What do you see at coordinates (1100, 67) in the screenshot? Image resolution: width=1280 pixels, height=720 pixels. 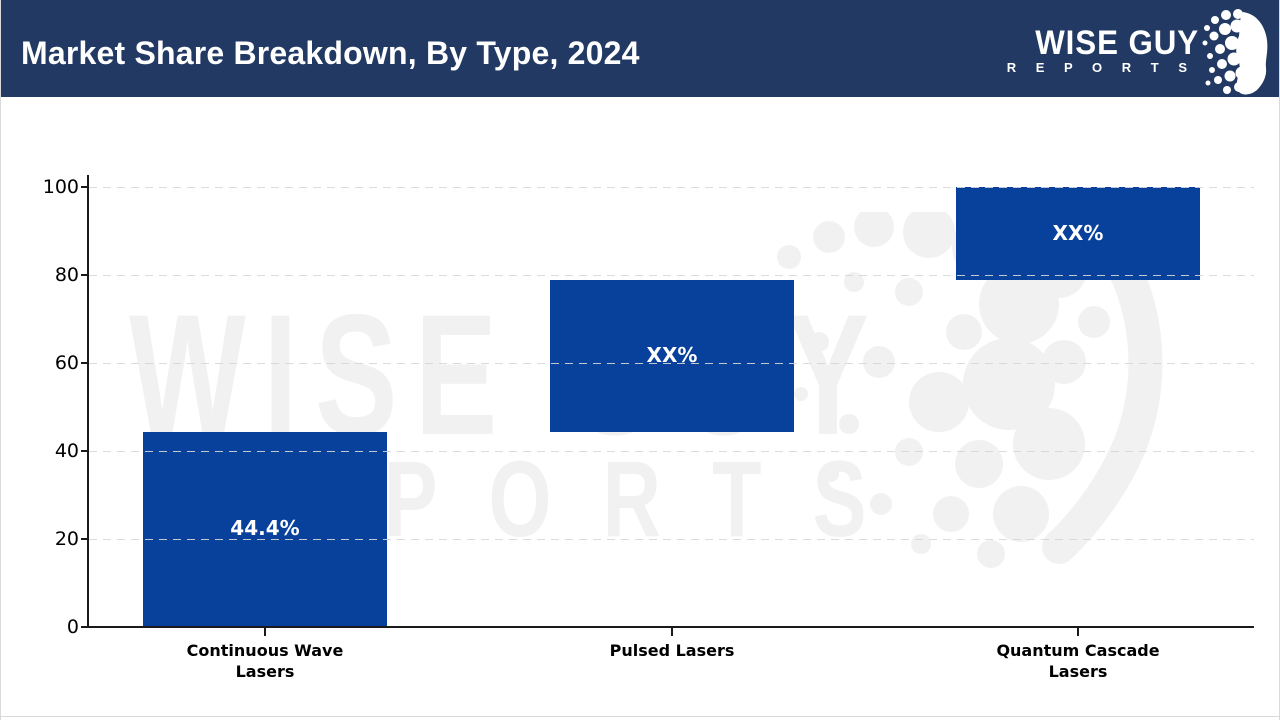 I see `brand-logo-subtext: R E P O R T S` at bounding box center [1100, 67].